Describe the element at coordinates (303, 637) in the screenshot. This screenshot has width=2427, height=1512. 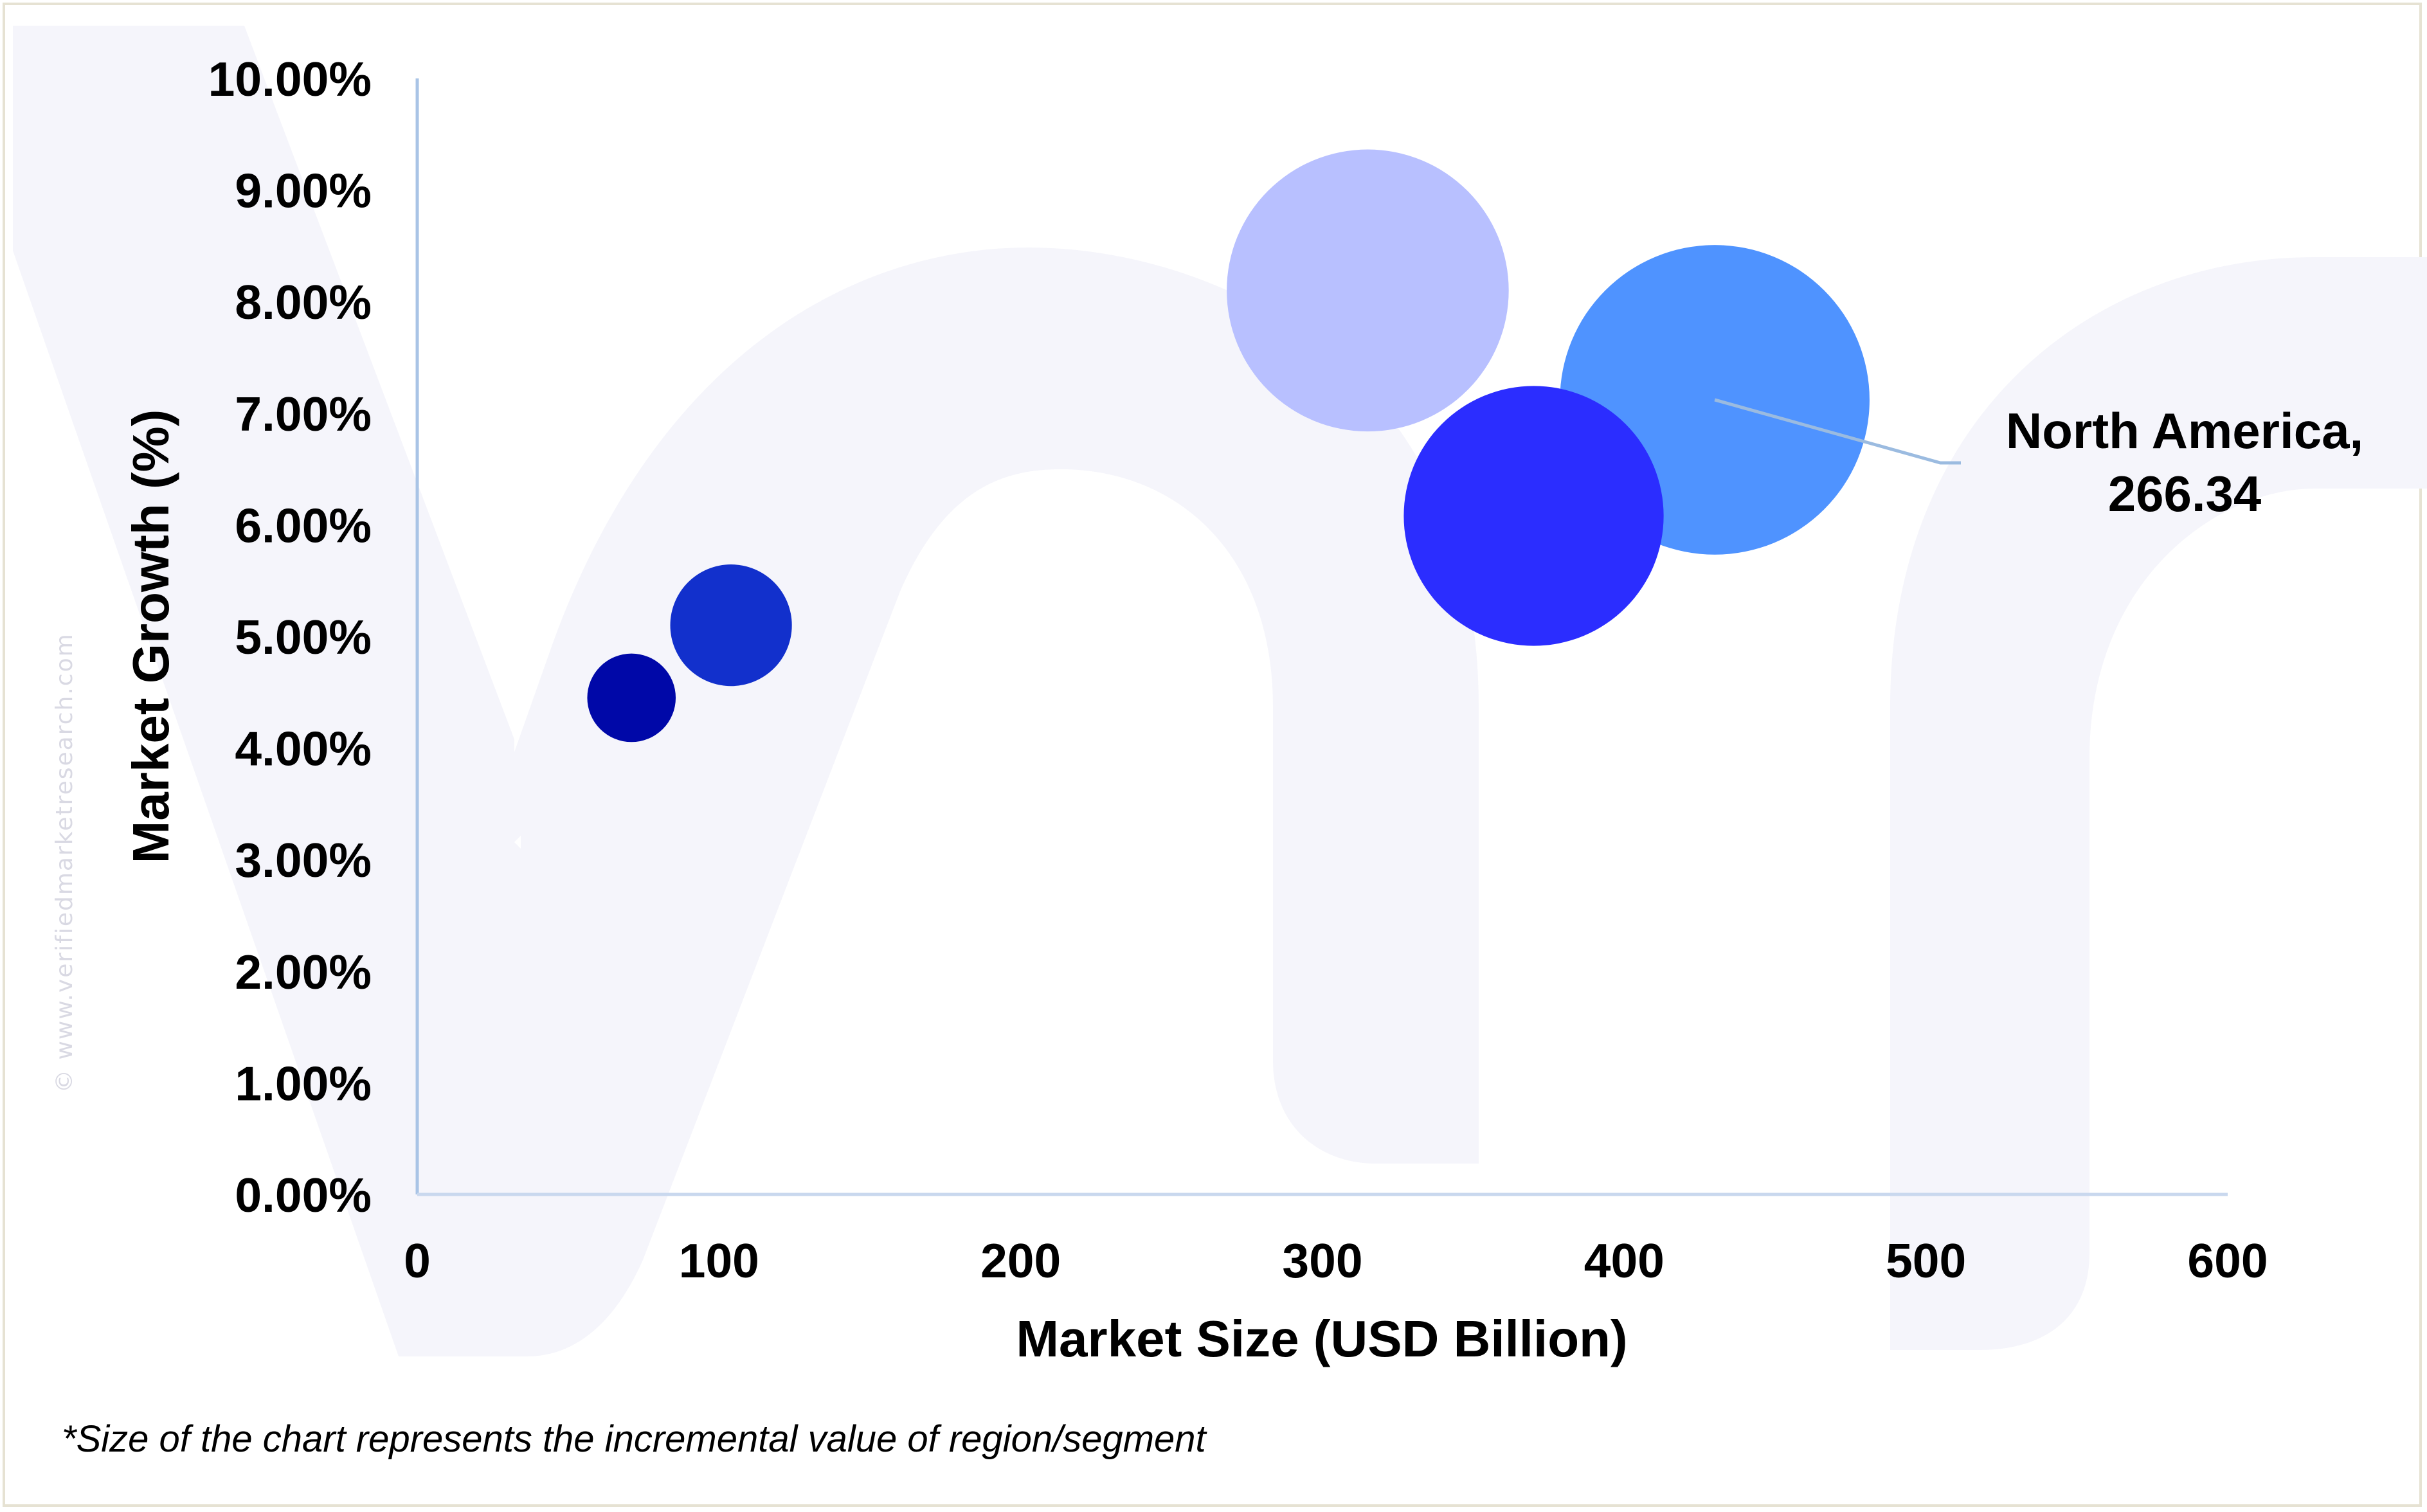
I see `y-tick-label: 5.00%` at that location.